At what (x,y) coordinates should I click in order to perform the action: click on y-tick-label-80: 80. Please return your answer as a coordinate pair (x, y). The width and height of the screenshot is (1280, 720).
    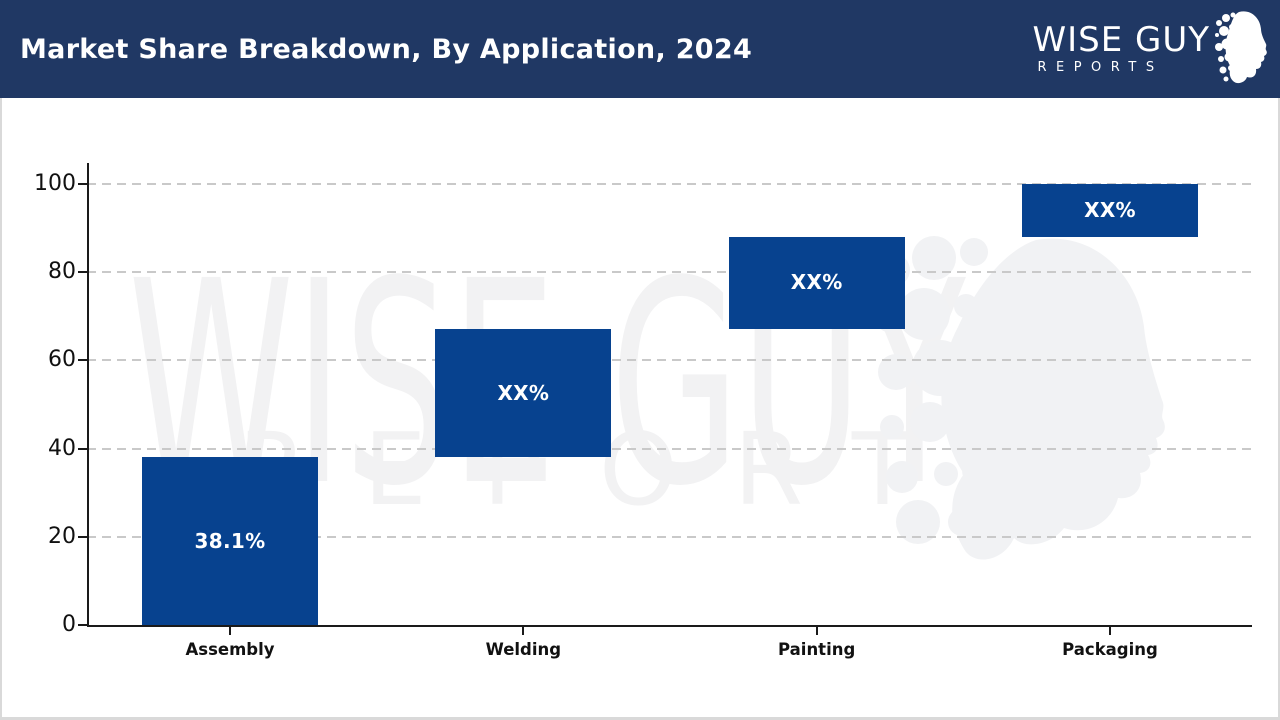
    Looking at the image, I should click on (62, 272).